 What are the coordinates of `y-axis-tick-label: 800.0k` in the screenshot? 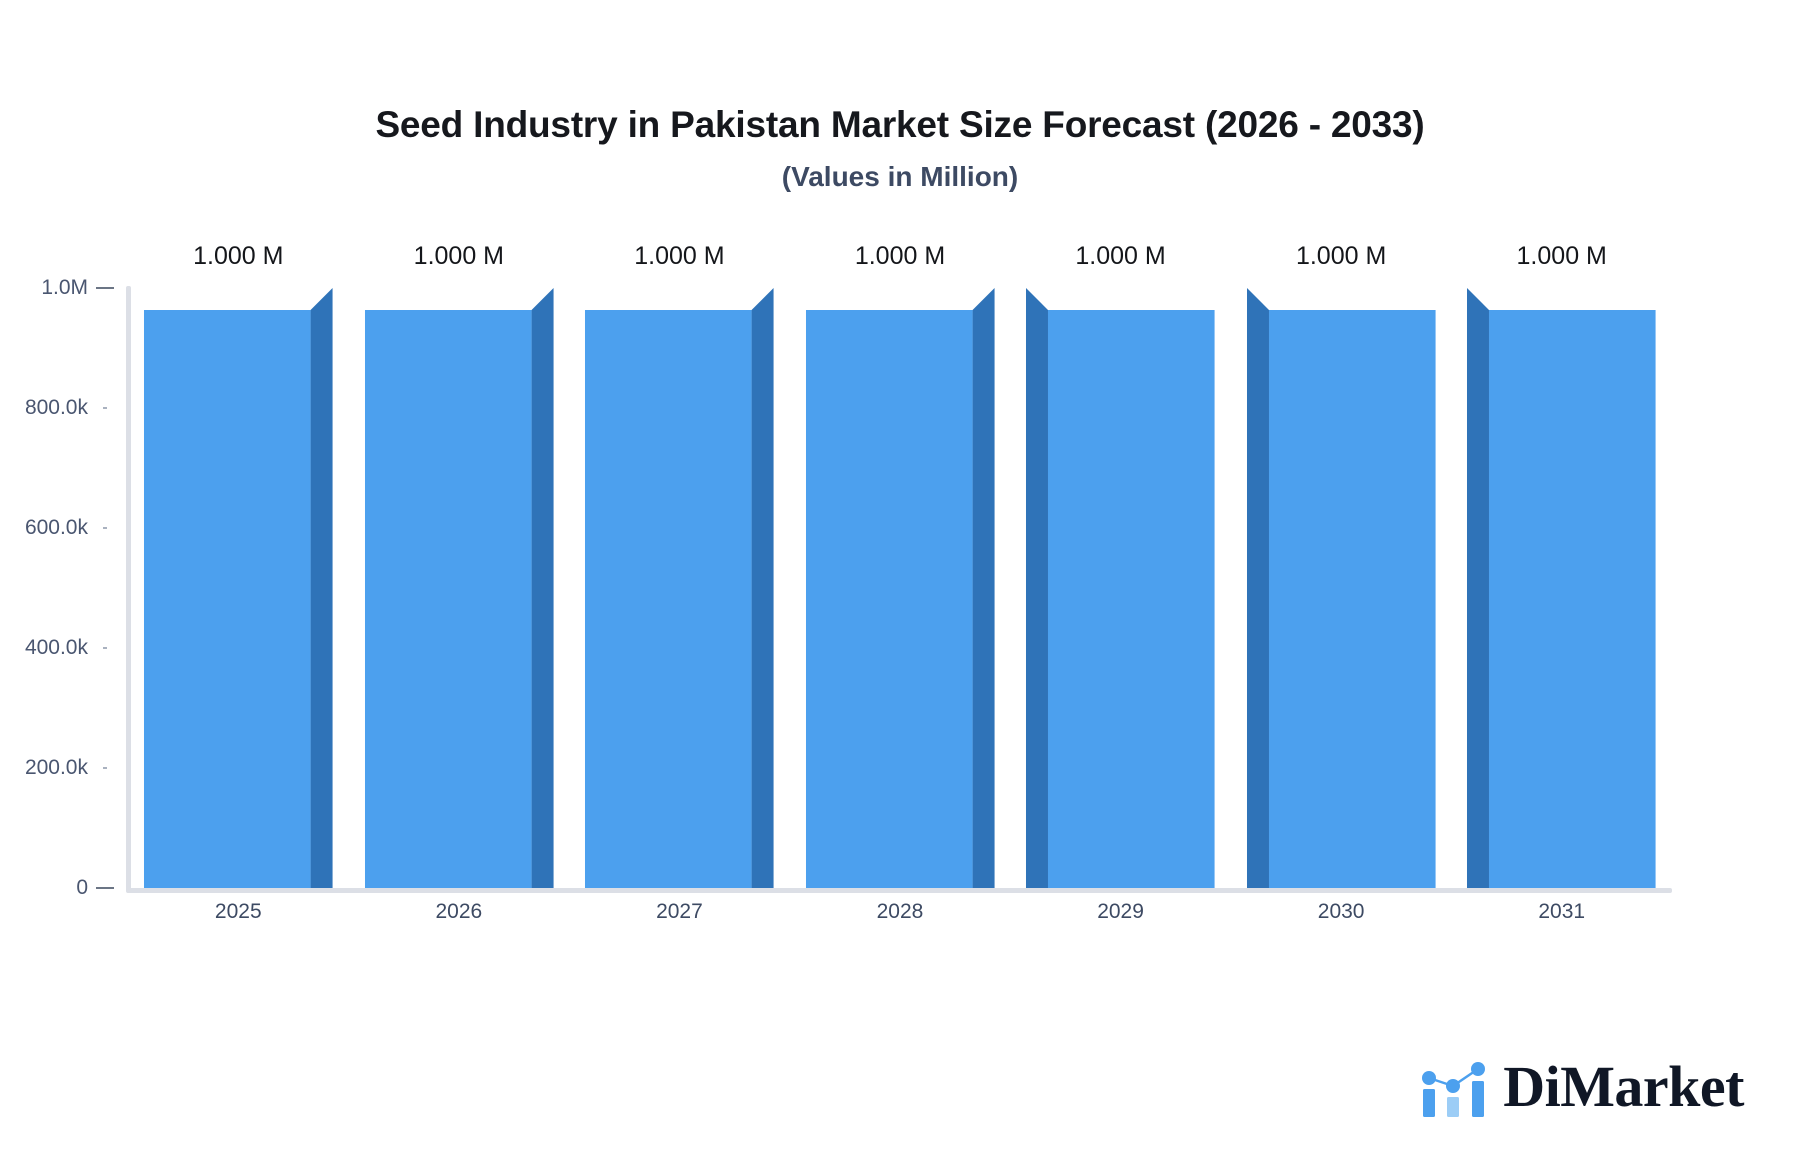 It's located at (56, 407).